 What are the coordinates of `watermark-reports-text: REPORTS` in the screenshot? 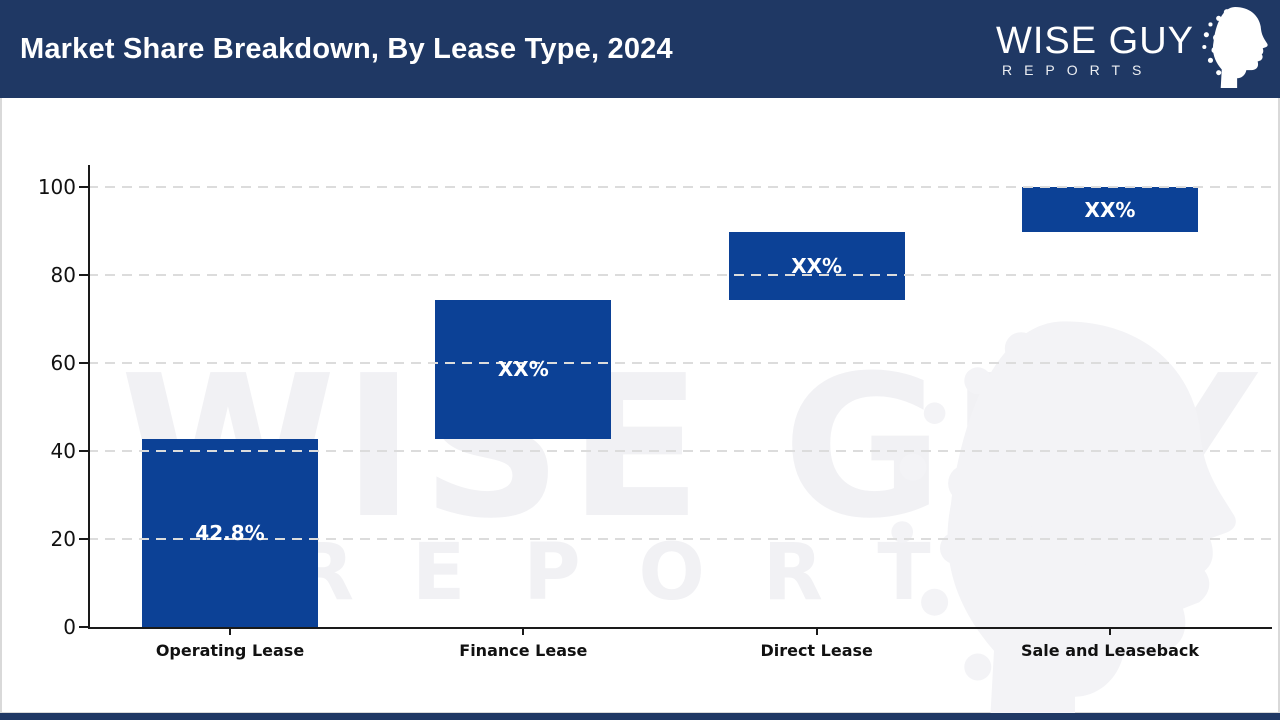 It's located at (698, 573).